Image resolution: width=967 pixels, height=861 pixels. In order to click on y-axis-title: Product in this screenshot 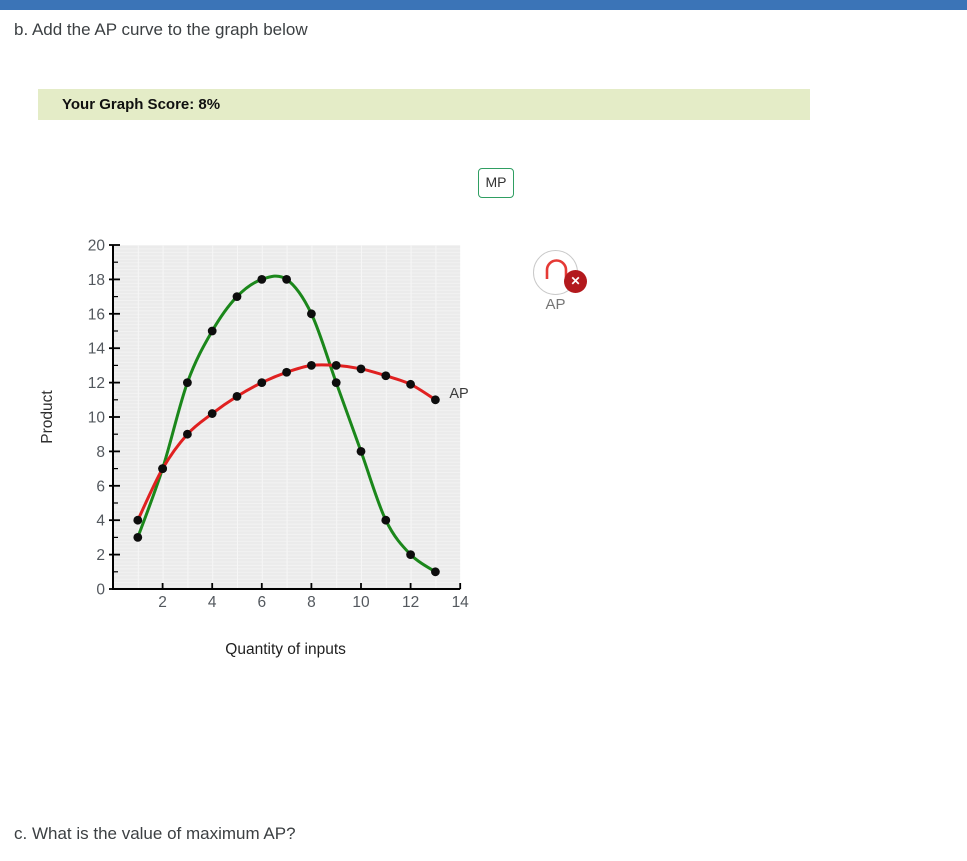, I will do `click(47, 417)`.